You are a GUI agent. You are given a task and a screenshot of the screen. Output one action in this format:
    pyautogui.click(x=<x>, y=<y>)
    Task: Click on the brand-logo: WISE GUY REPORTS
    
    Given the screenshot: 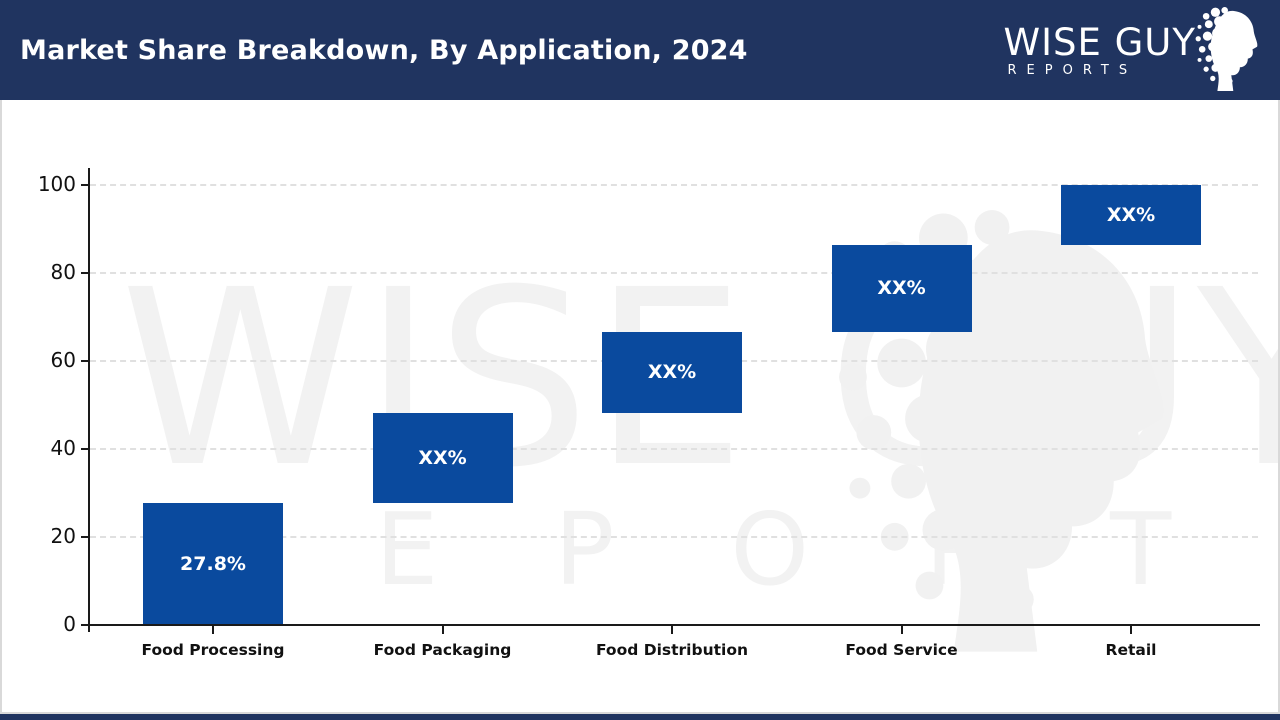 What is the action you would take?
    pyautogui.click(x=1133, y=50)
    